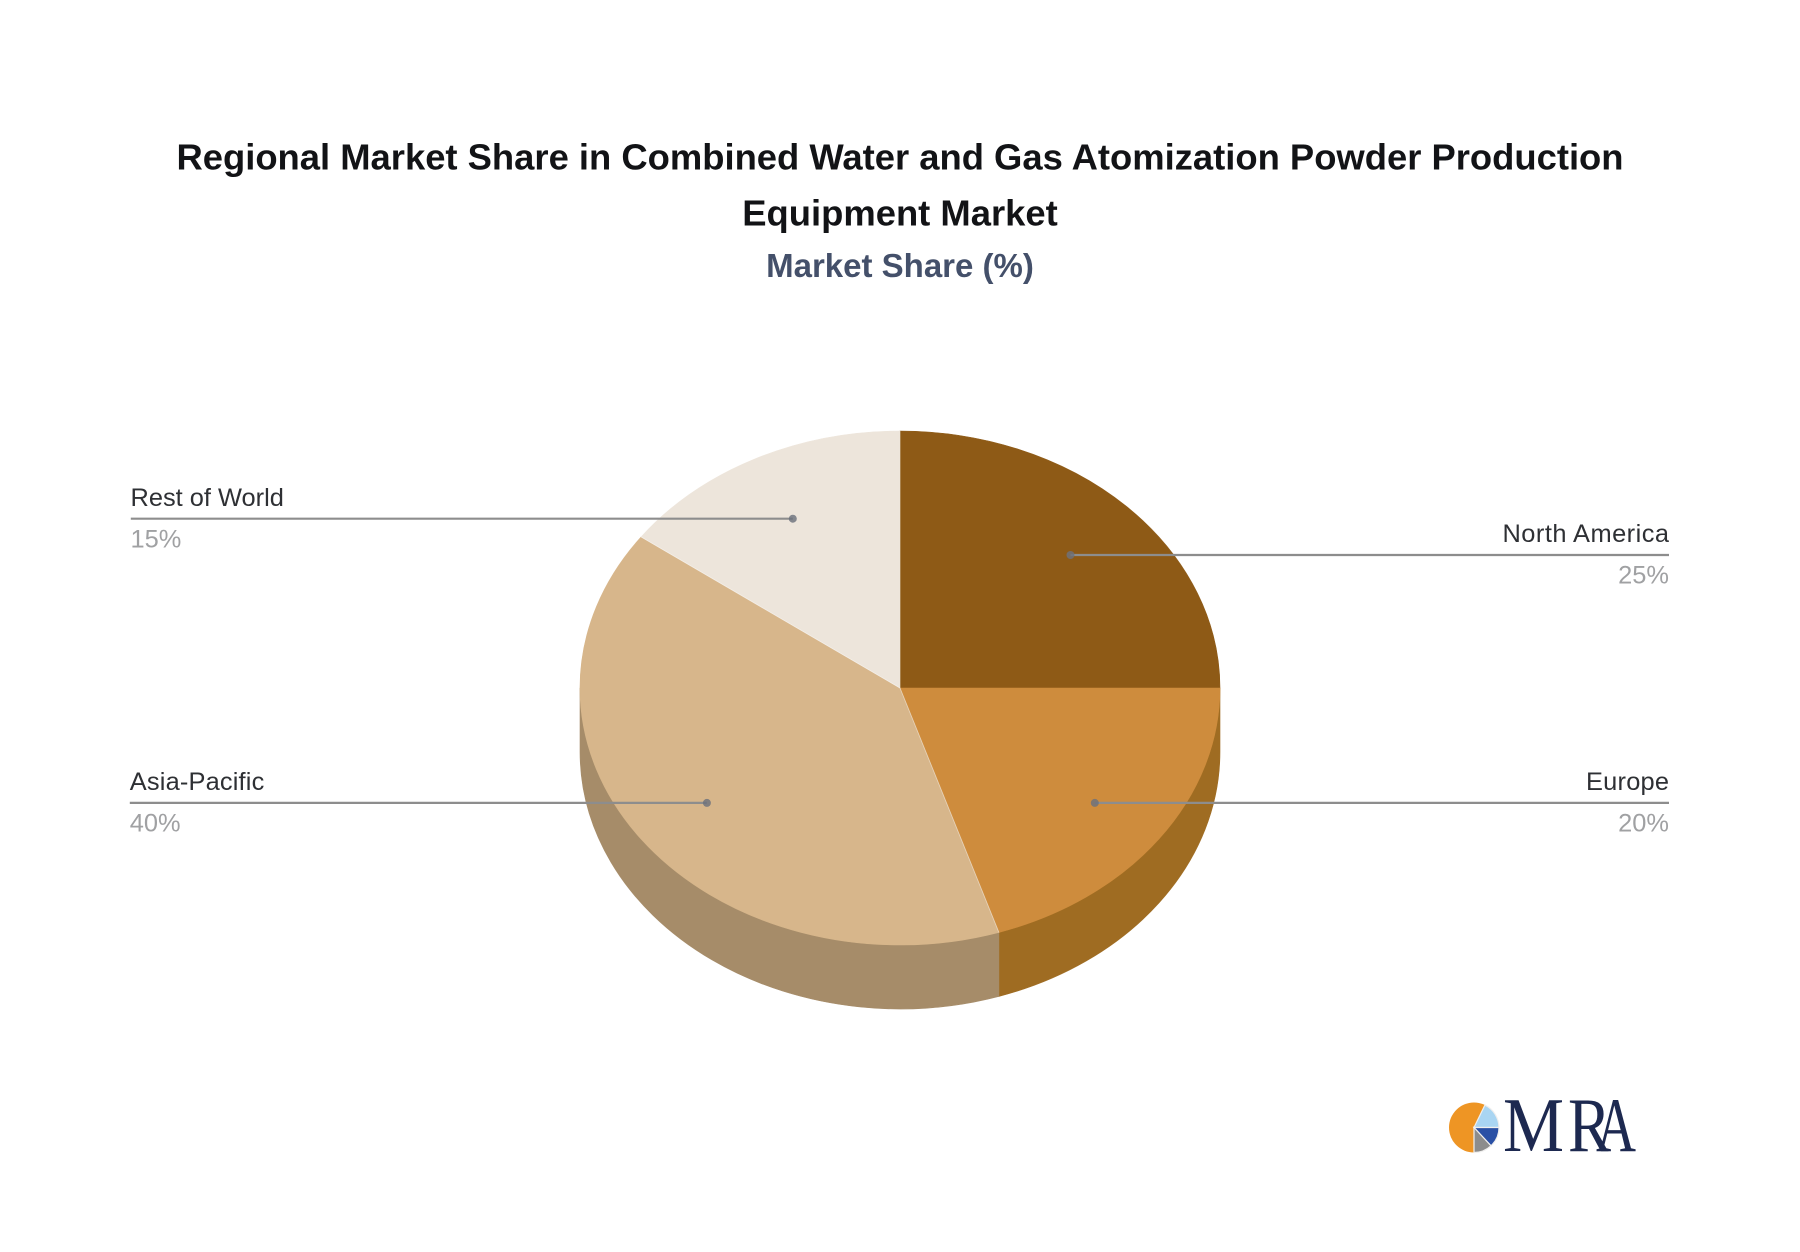 Image resolution: width=1800 pixels, height=1252 pixels. What do you see at coordinates (900, 265) in the screenshot?
I see `svg-text: Market Share (%)` at bounding box center [900, 265].